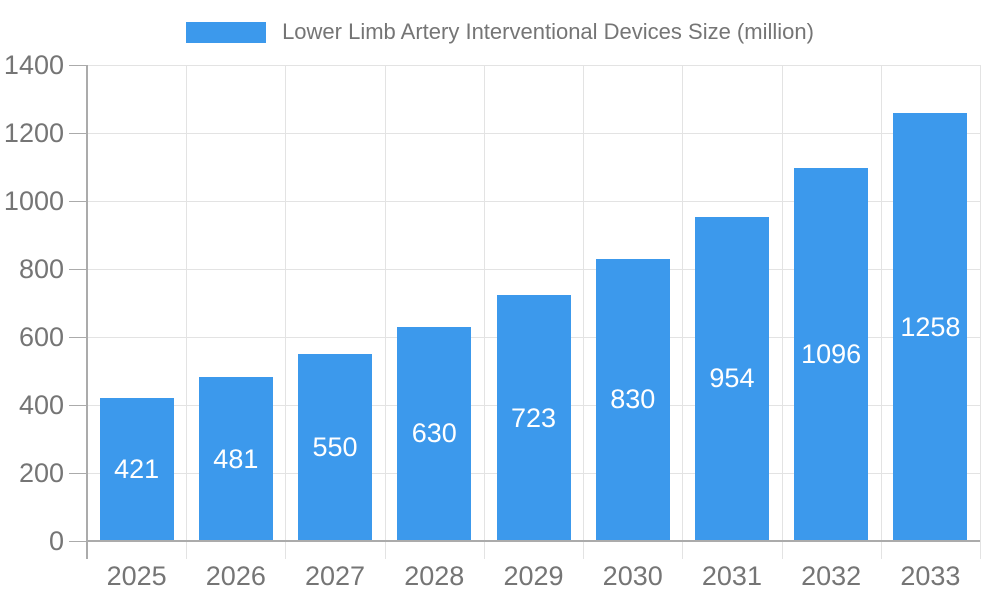 The width and height of the screenshot is (1000, 600). What do you see at coordinates (136, 576) in the screenshot?
I see `x-axis-label-2025: 2025` at bounding box center [136, 576].